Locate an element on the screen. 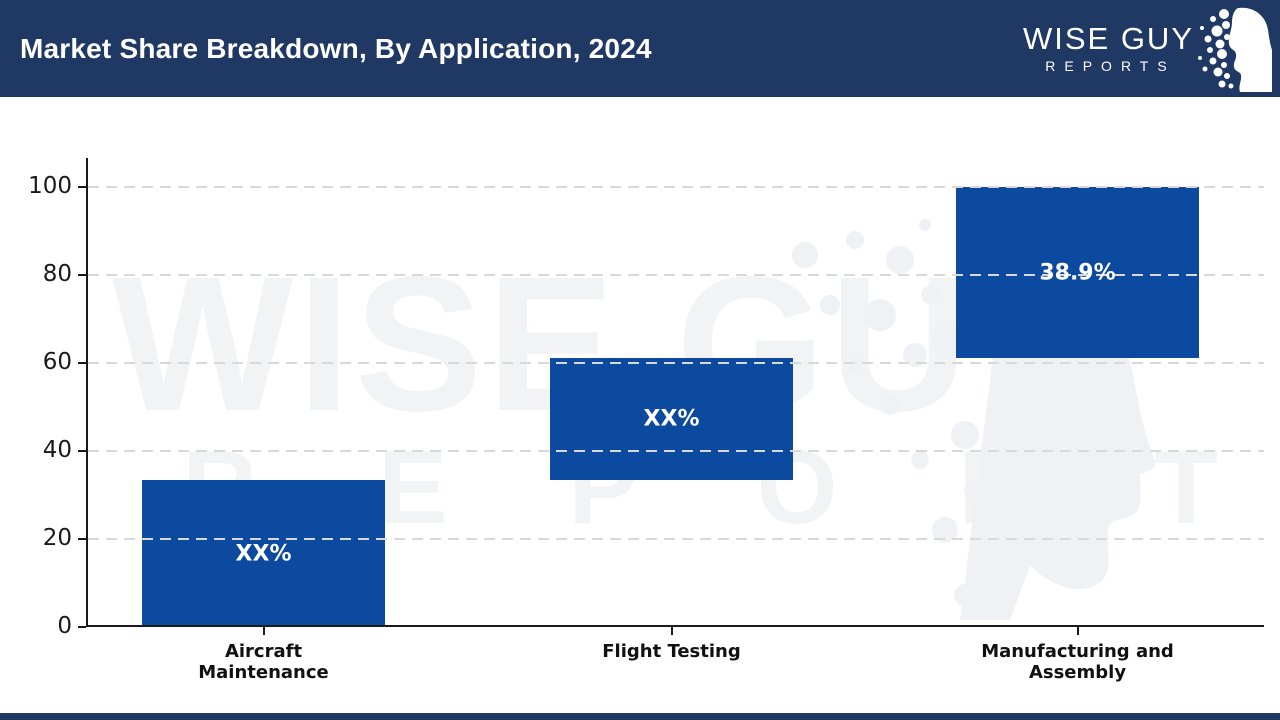  y-tick-label-0: 0 is located at coordinates (64, 626).